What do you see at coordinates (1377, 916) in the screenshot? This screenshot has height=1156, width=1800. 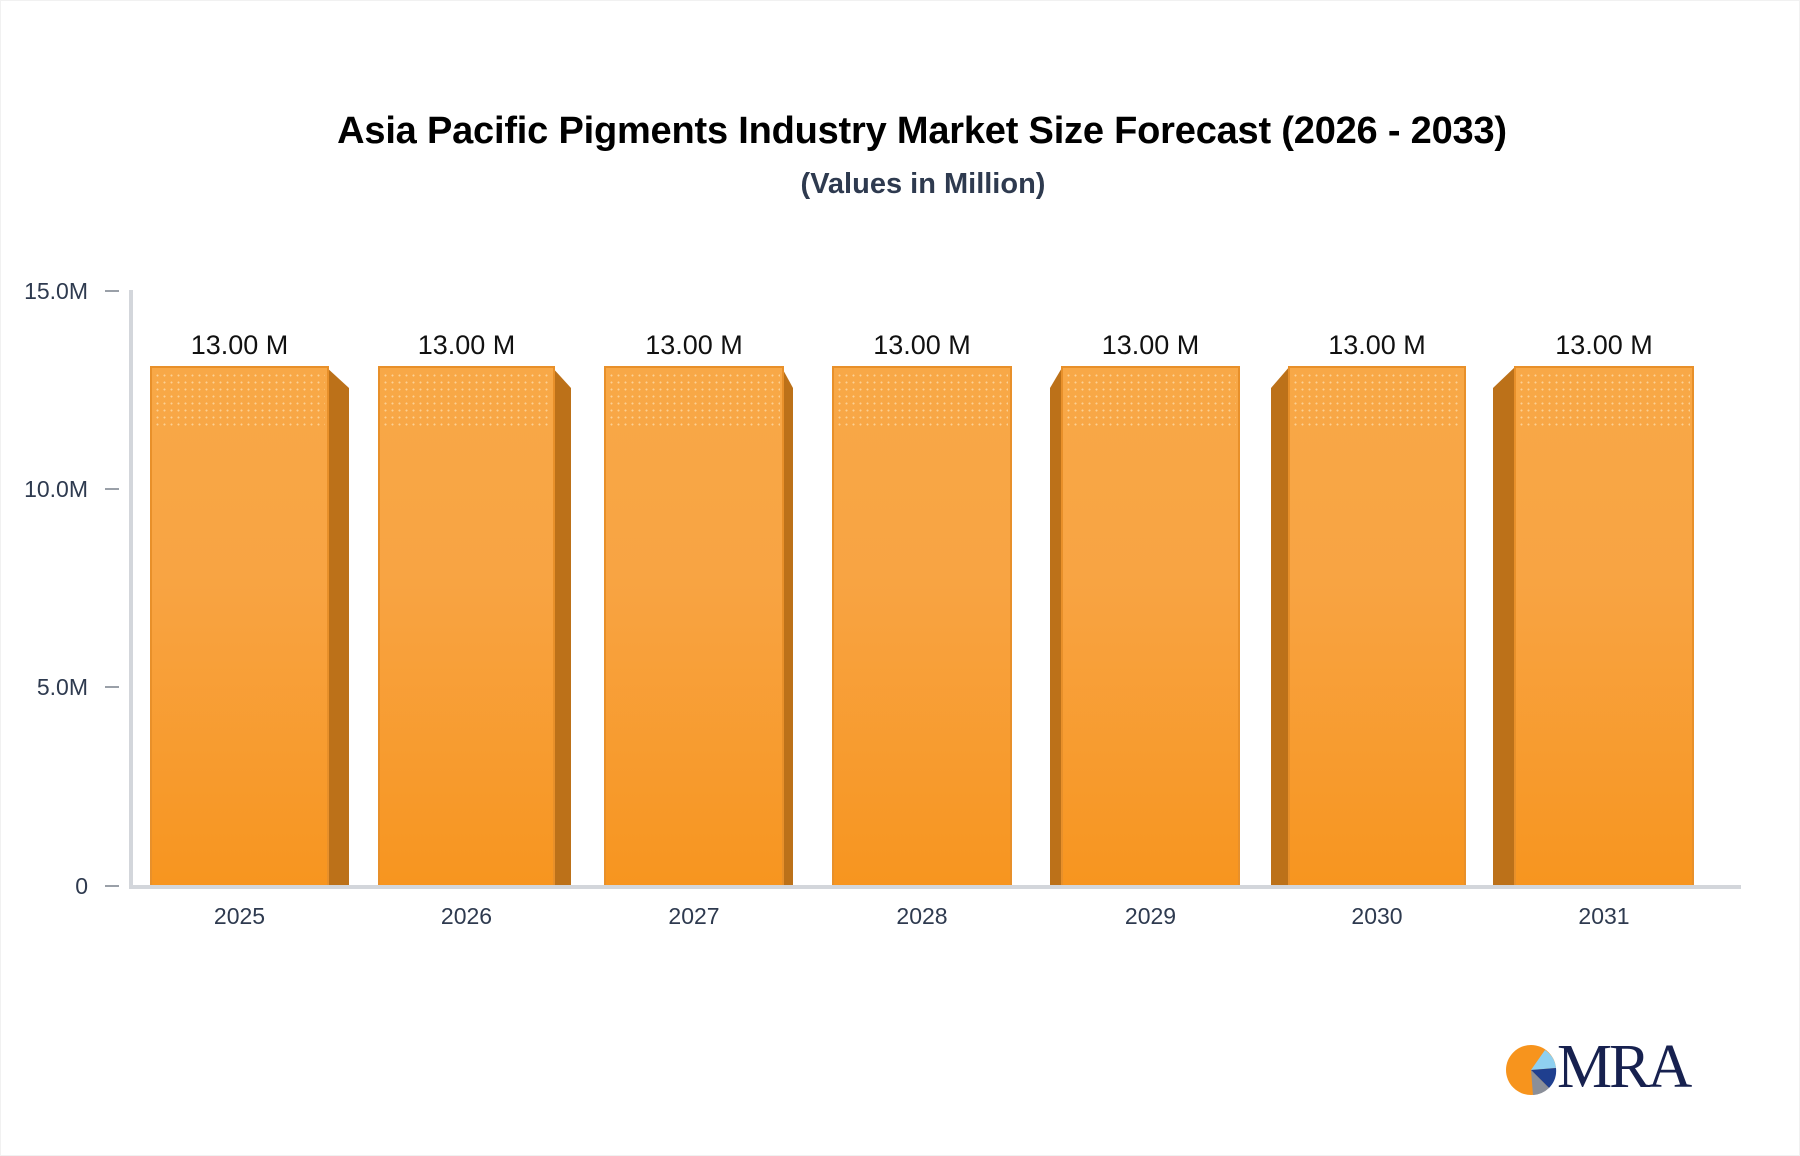 I see `x-tick-label: 2030` at bounding box center [1377, 916].